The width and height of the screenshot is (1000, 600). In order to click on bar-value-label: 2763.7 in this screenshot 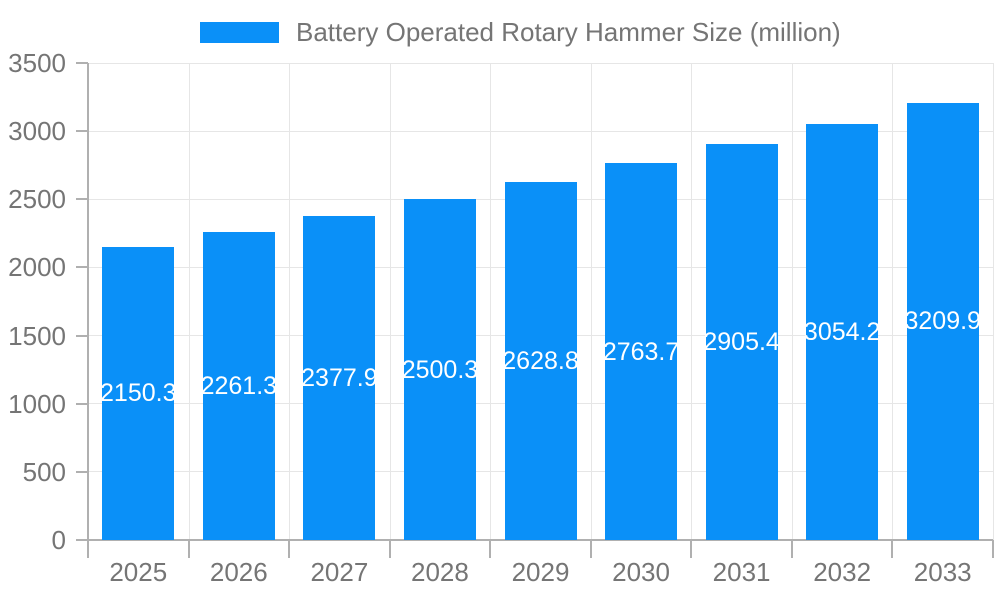, I will do `click(641, 351)`.